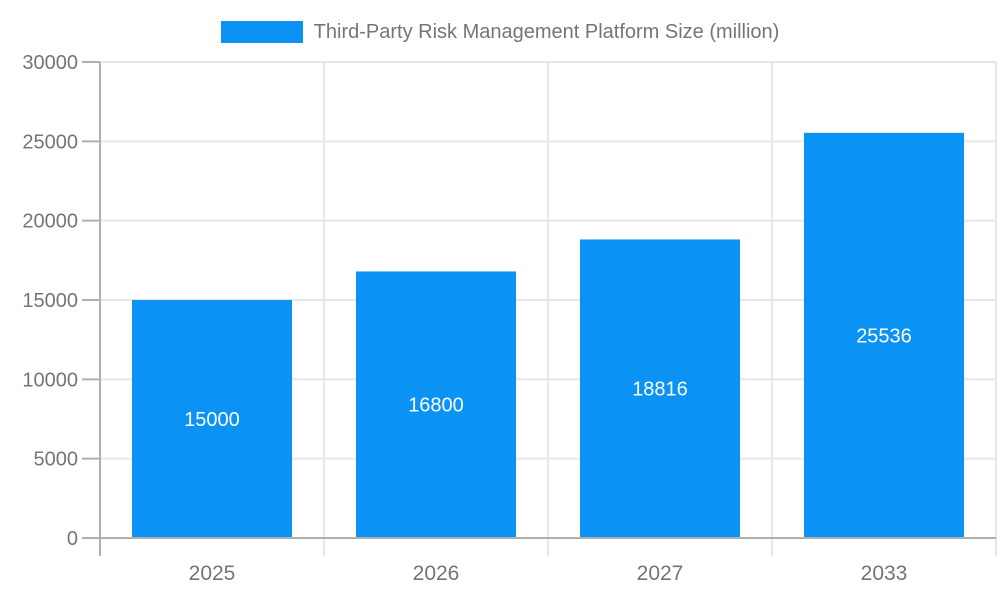 The width and height of the screenshot is (1000, 600). I want to click on x-tick-label: 2033, so click(884, 573).